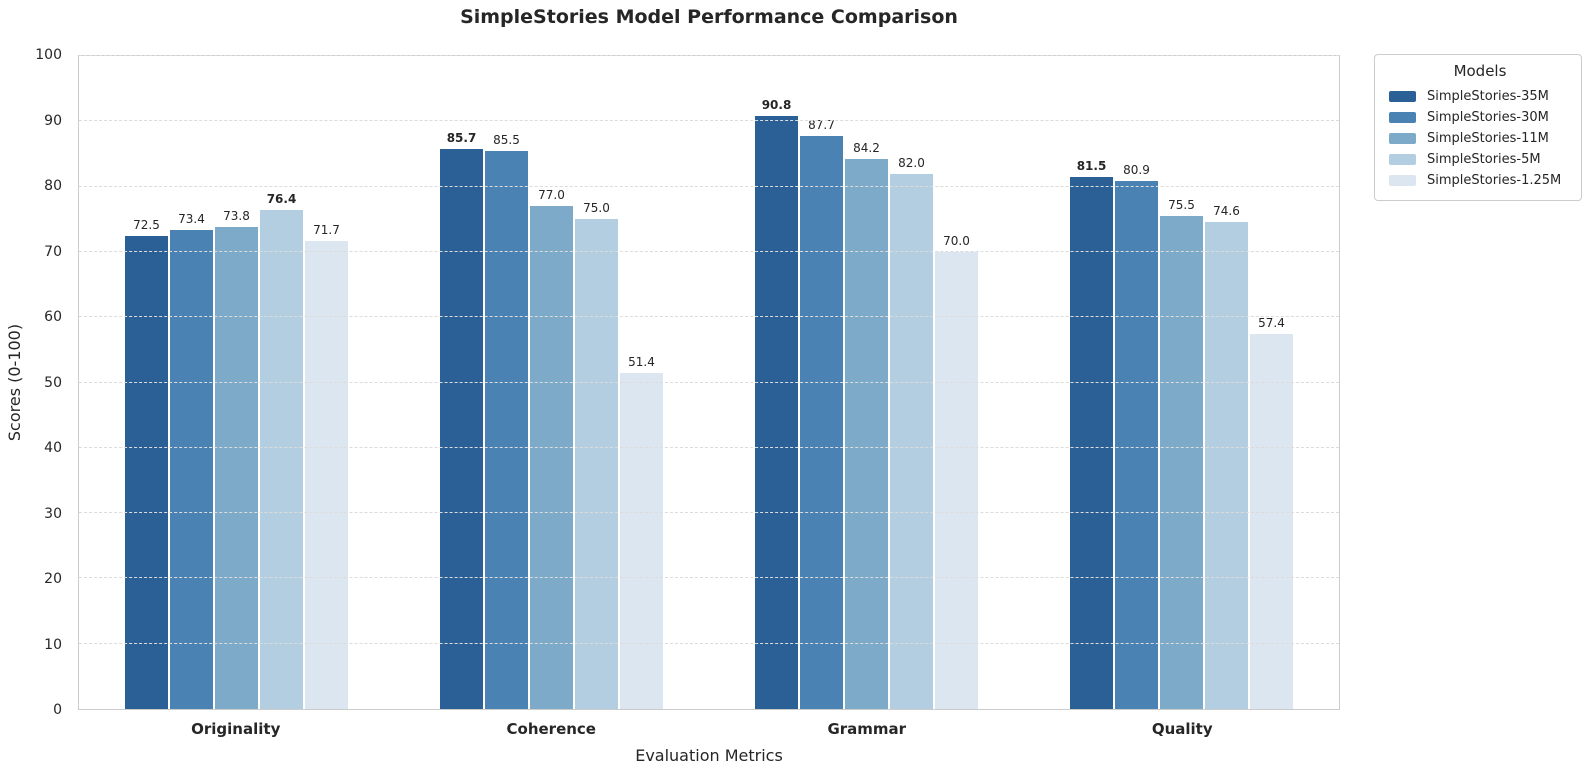  Describe the element at coordinates (506, 139) in the screenshot. I see `bar-value-label: 85.5` at that location.